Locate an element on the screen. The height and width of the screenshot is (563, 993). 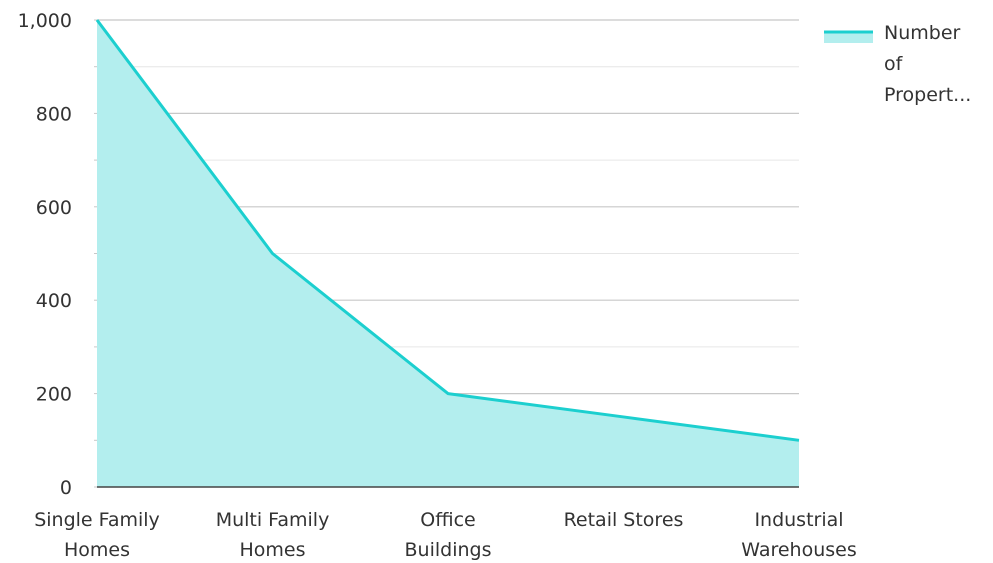
y-tick-label: 400 is located at coordinates (54, 301).